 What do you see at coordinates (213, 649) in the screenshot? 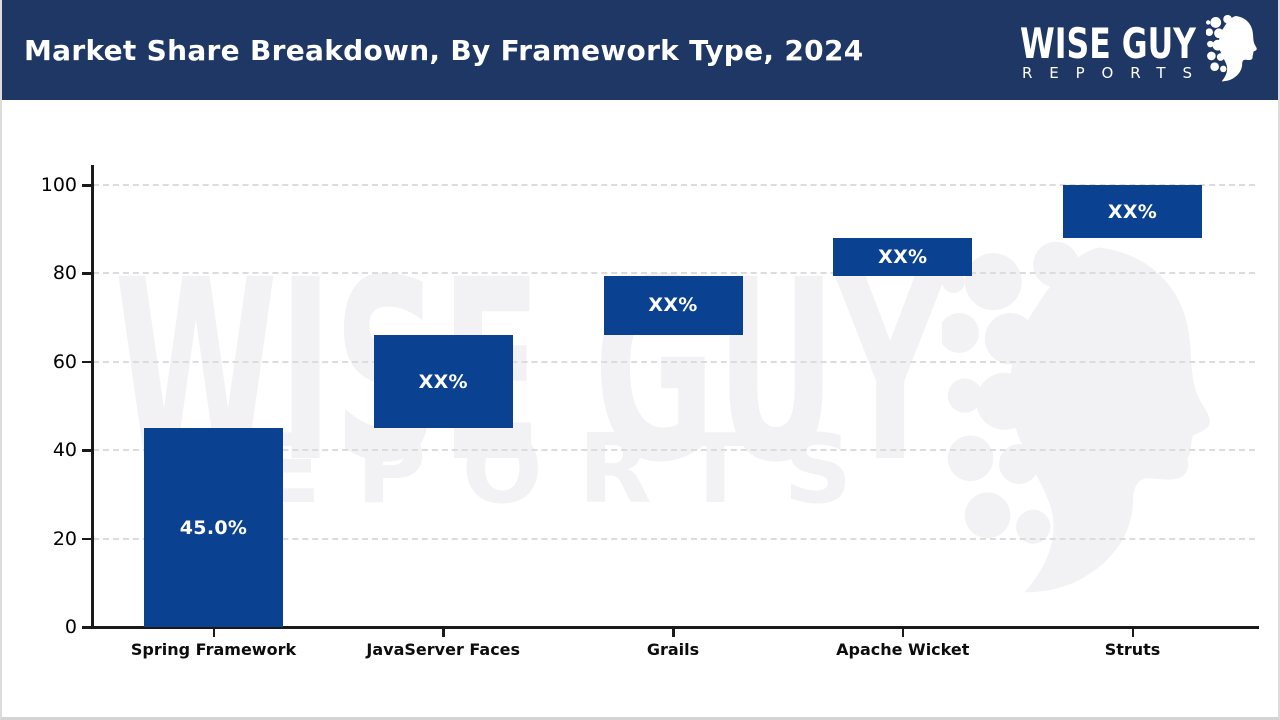
I see `x-axis-tick-label: Spring Framework` at bounding box center [213, 649].